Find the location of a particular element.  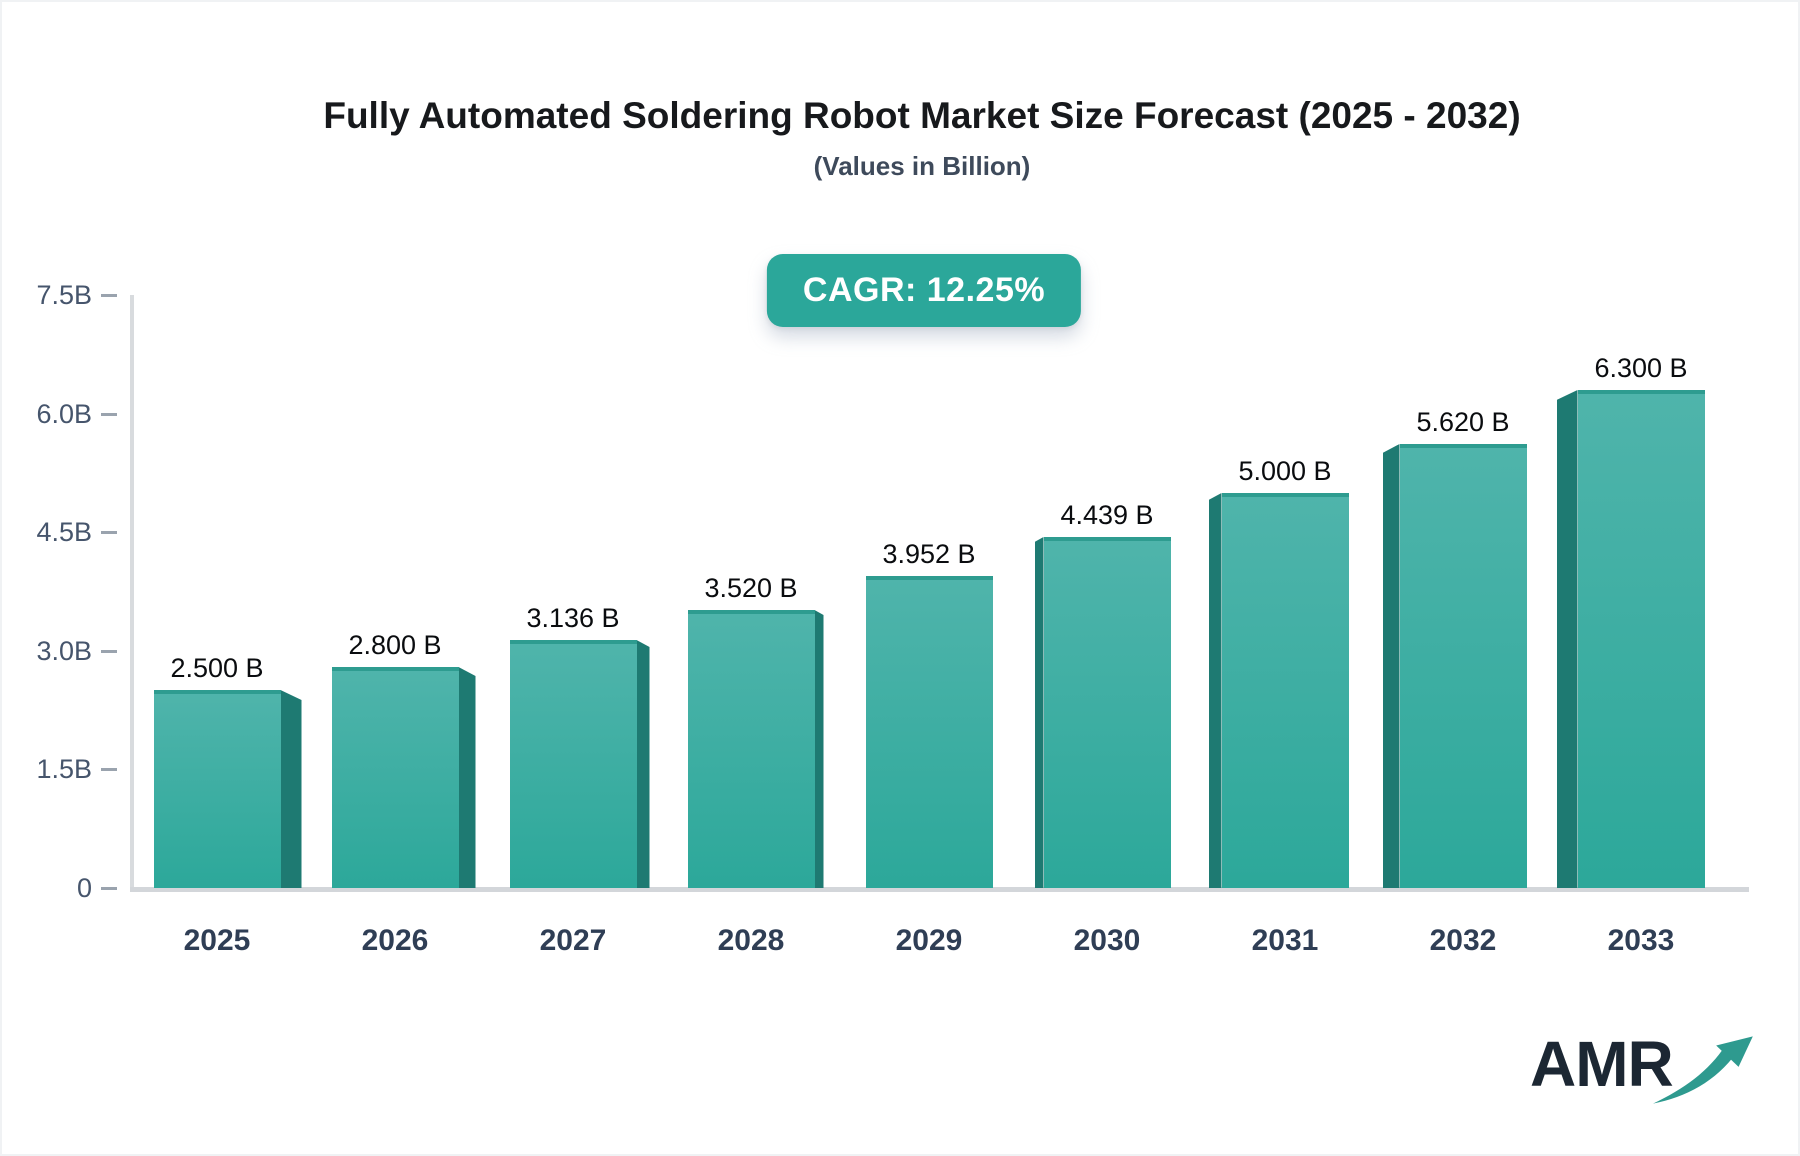

y-tick-label: 7.5B is located at coordinates (64, 295).